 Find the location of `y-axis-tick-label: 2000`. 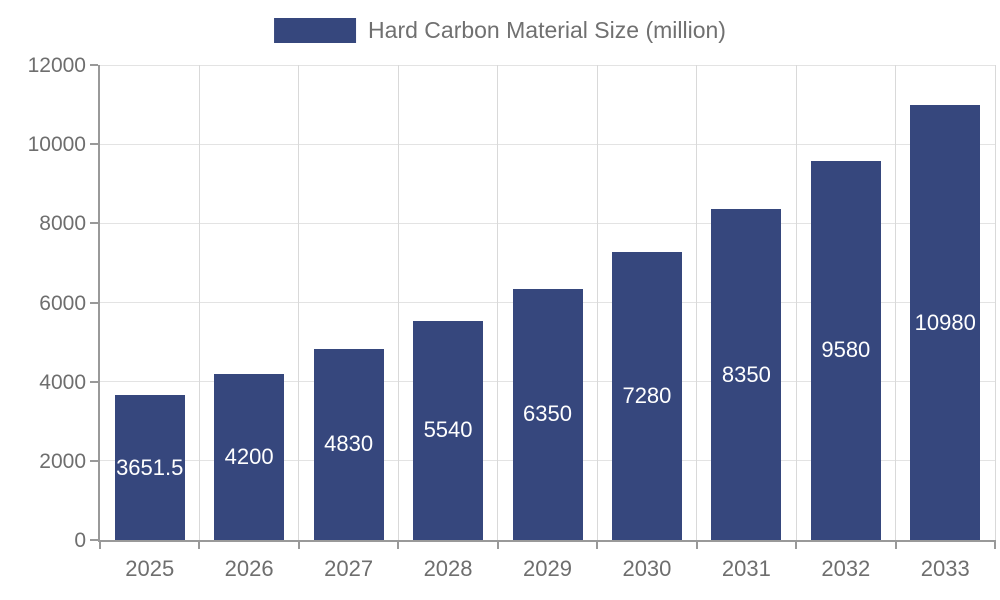

y-axis-tick-label: 2000 is located at coordinates (62, 461).